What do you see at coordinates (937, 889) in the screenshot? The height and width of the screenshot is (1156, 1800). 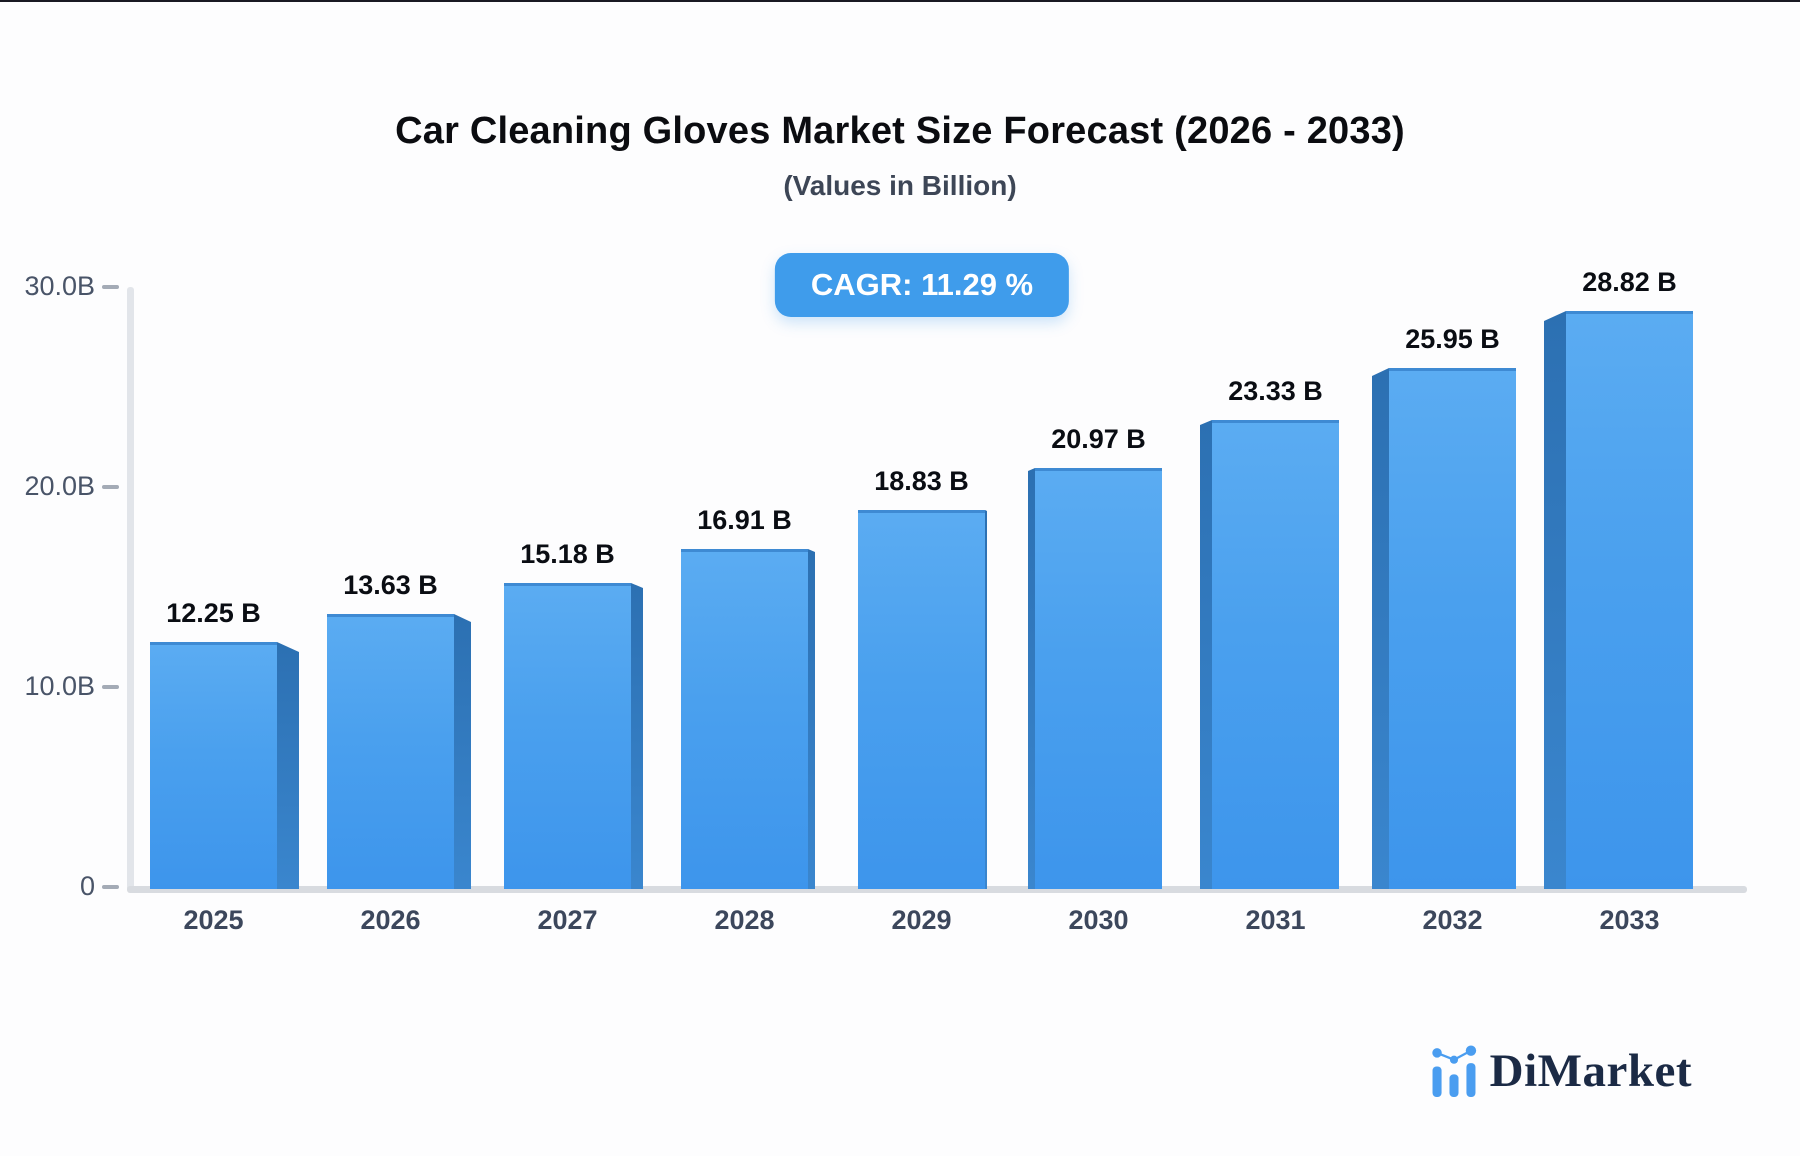 I see `x-axis-line` at bounding box center [937, 889].